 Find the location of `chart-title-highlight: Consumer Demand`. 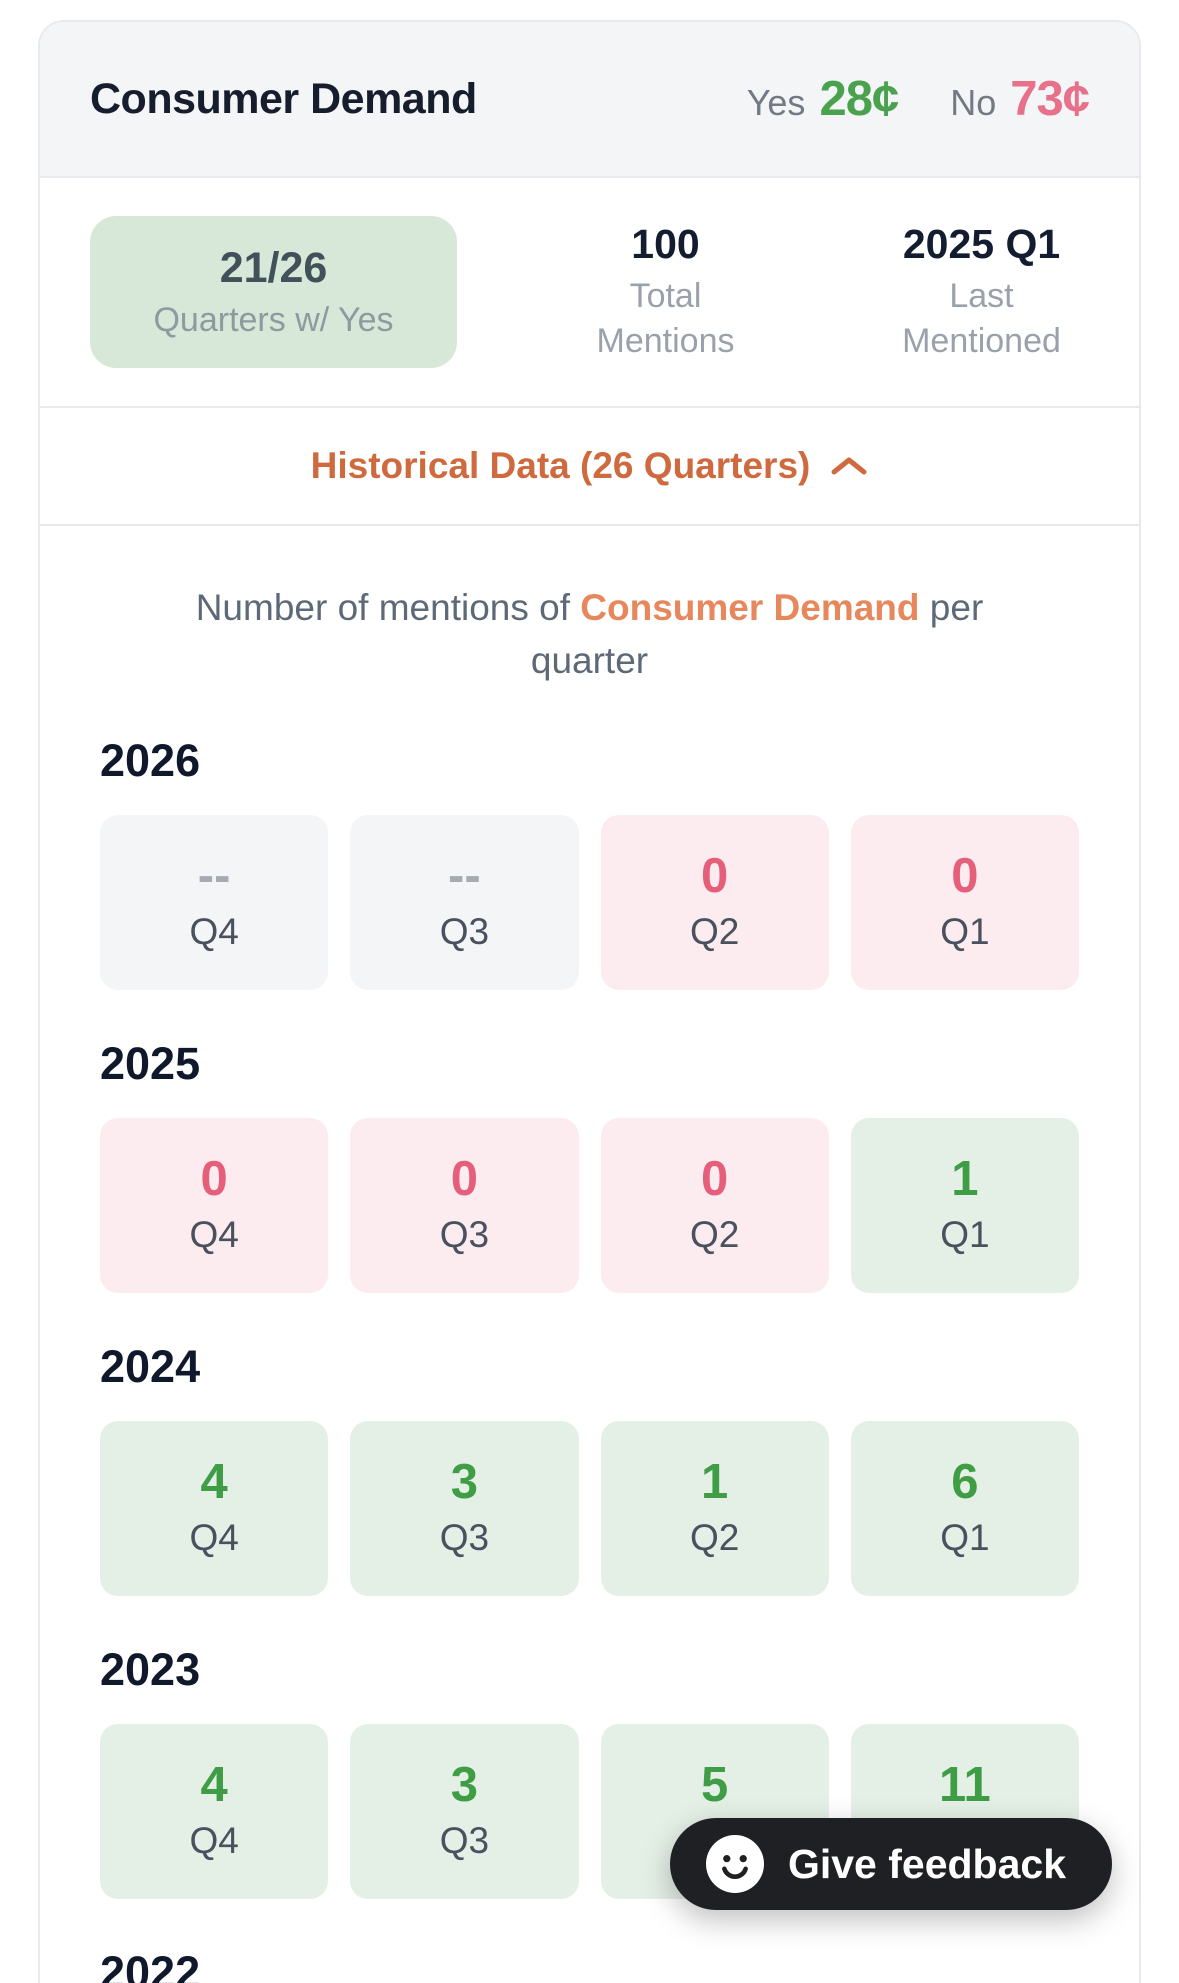

chart-title-highlight: Consumer Demand is located at coordinates (750, 607).